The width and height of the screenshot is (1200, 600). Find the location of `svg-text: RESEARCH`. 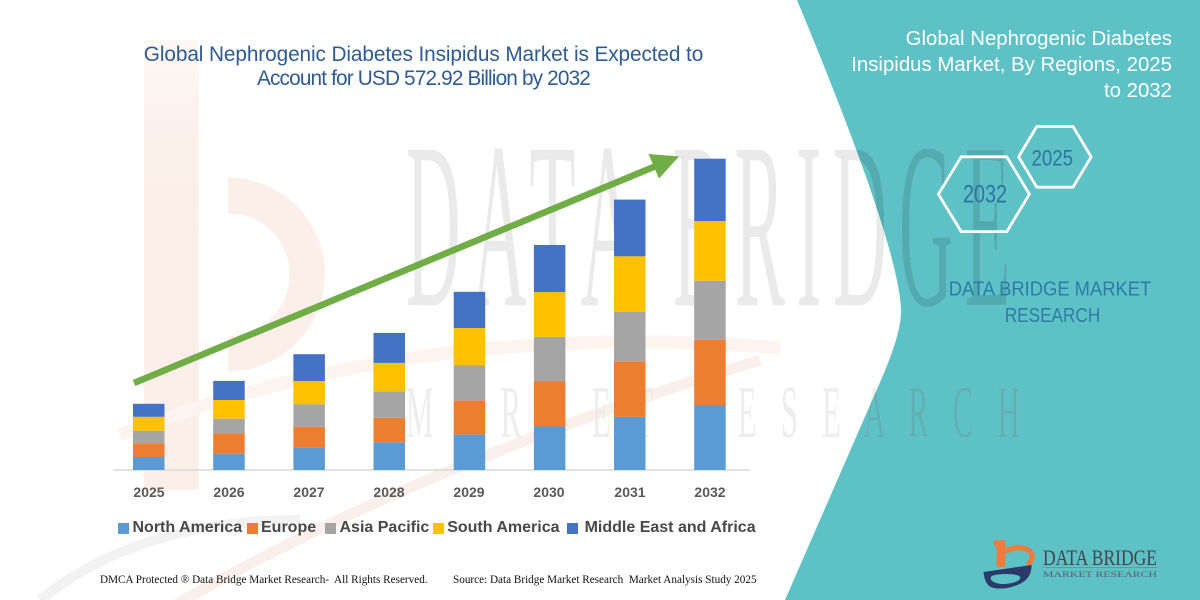

svg-text: RESEARCH is located at coordinates (1053, 316).